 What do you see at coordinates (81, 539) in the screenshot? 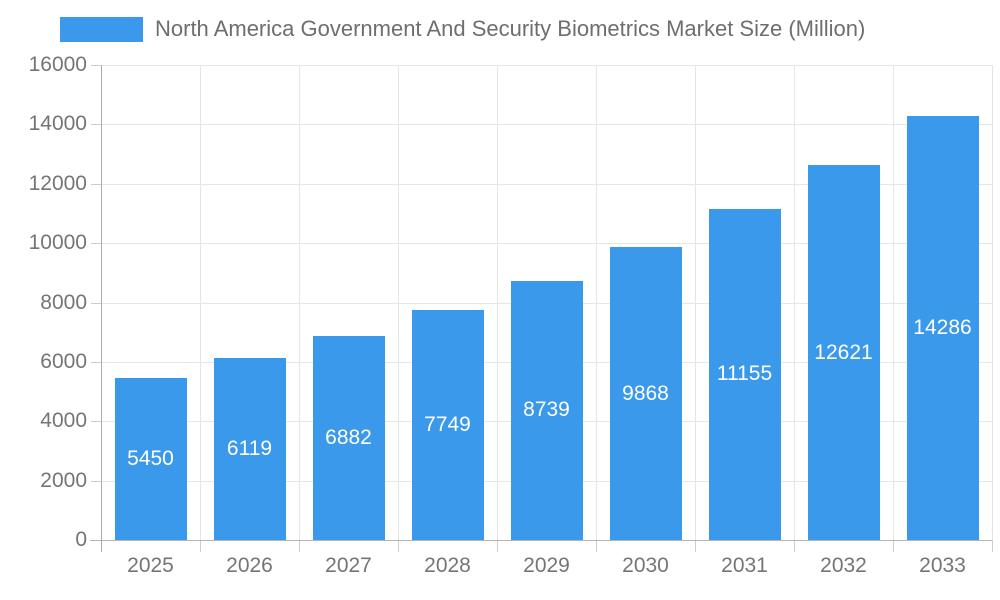
I see `y-axis-tick-label: 0` at bounding box center [81, 539].